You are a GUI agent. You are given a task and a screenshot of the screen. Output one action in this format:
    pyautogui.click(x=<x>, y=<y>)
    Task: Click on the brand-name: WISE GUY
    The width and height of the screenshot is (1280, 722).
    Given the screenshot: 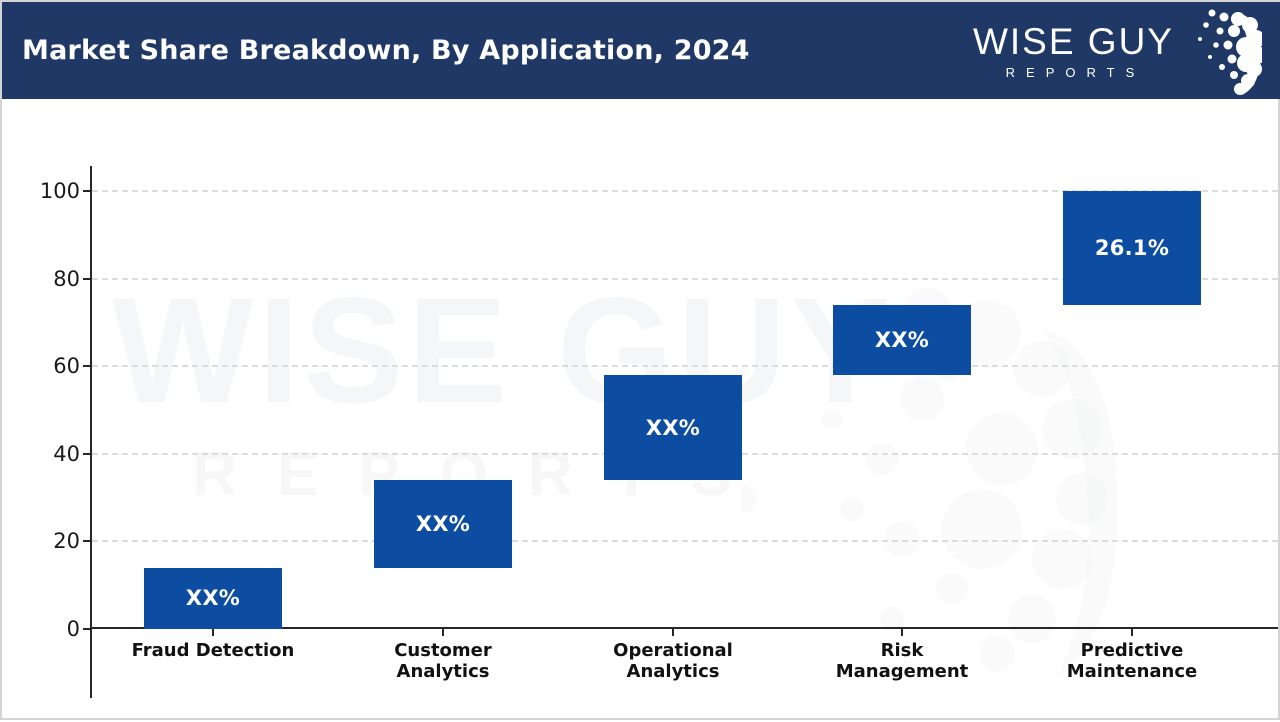 What is the action you would take?
    pyautogui.click(x=1073, y=41)
    